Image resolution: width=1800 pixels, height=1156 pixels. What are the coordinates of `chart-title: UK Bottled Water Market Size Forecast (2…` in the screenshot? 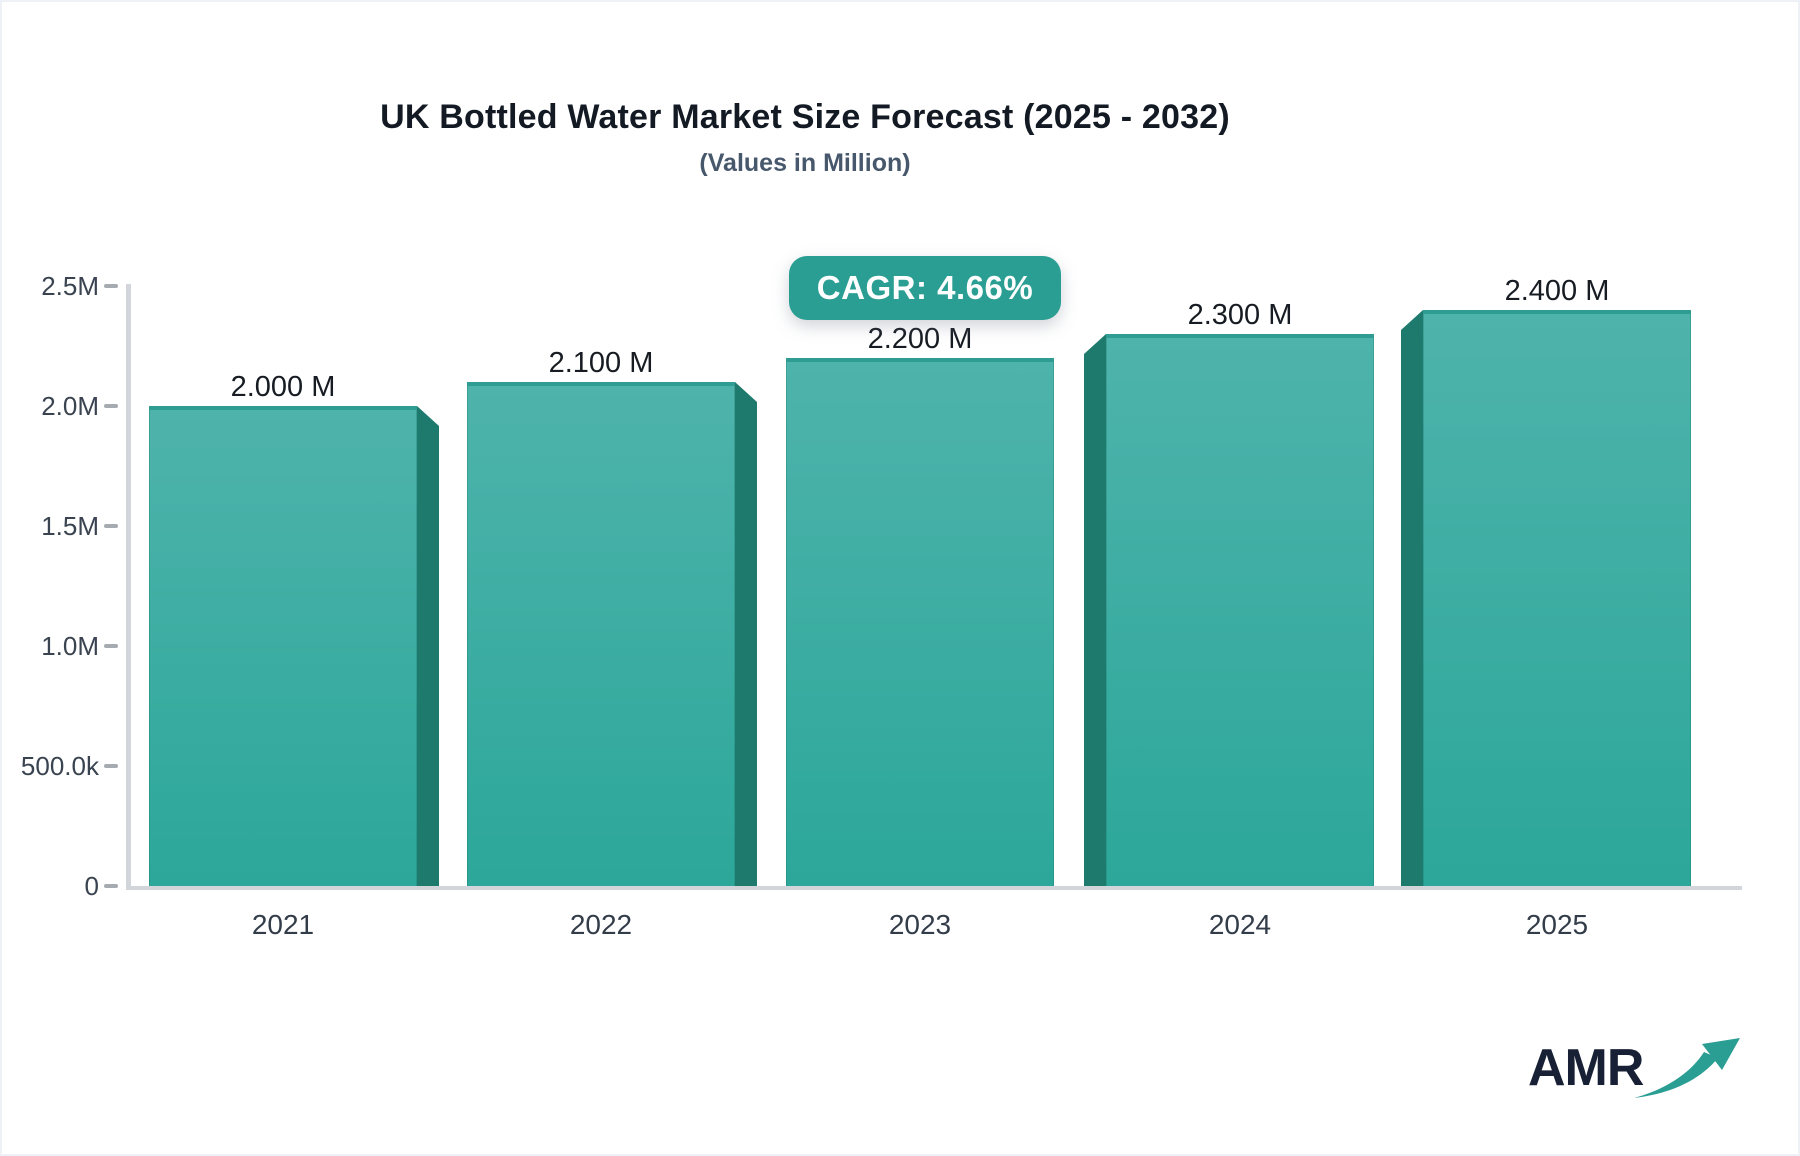 It's located at (805, 117).